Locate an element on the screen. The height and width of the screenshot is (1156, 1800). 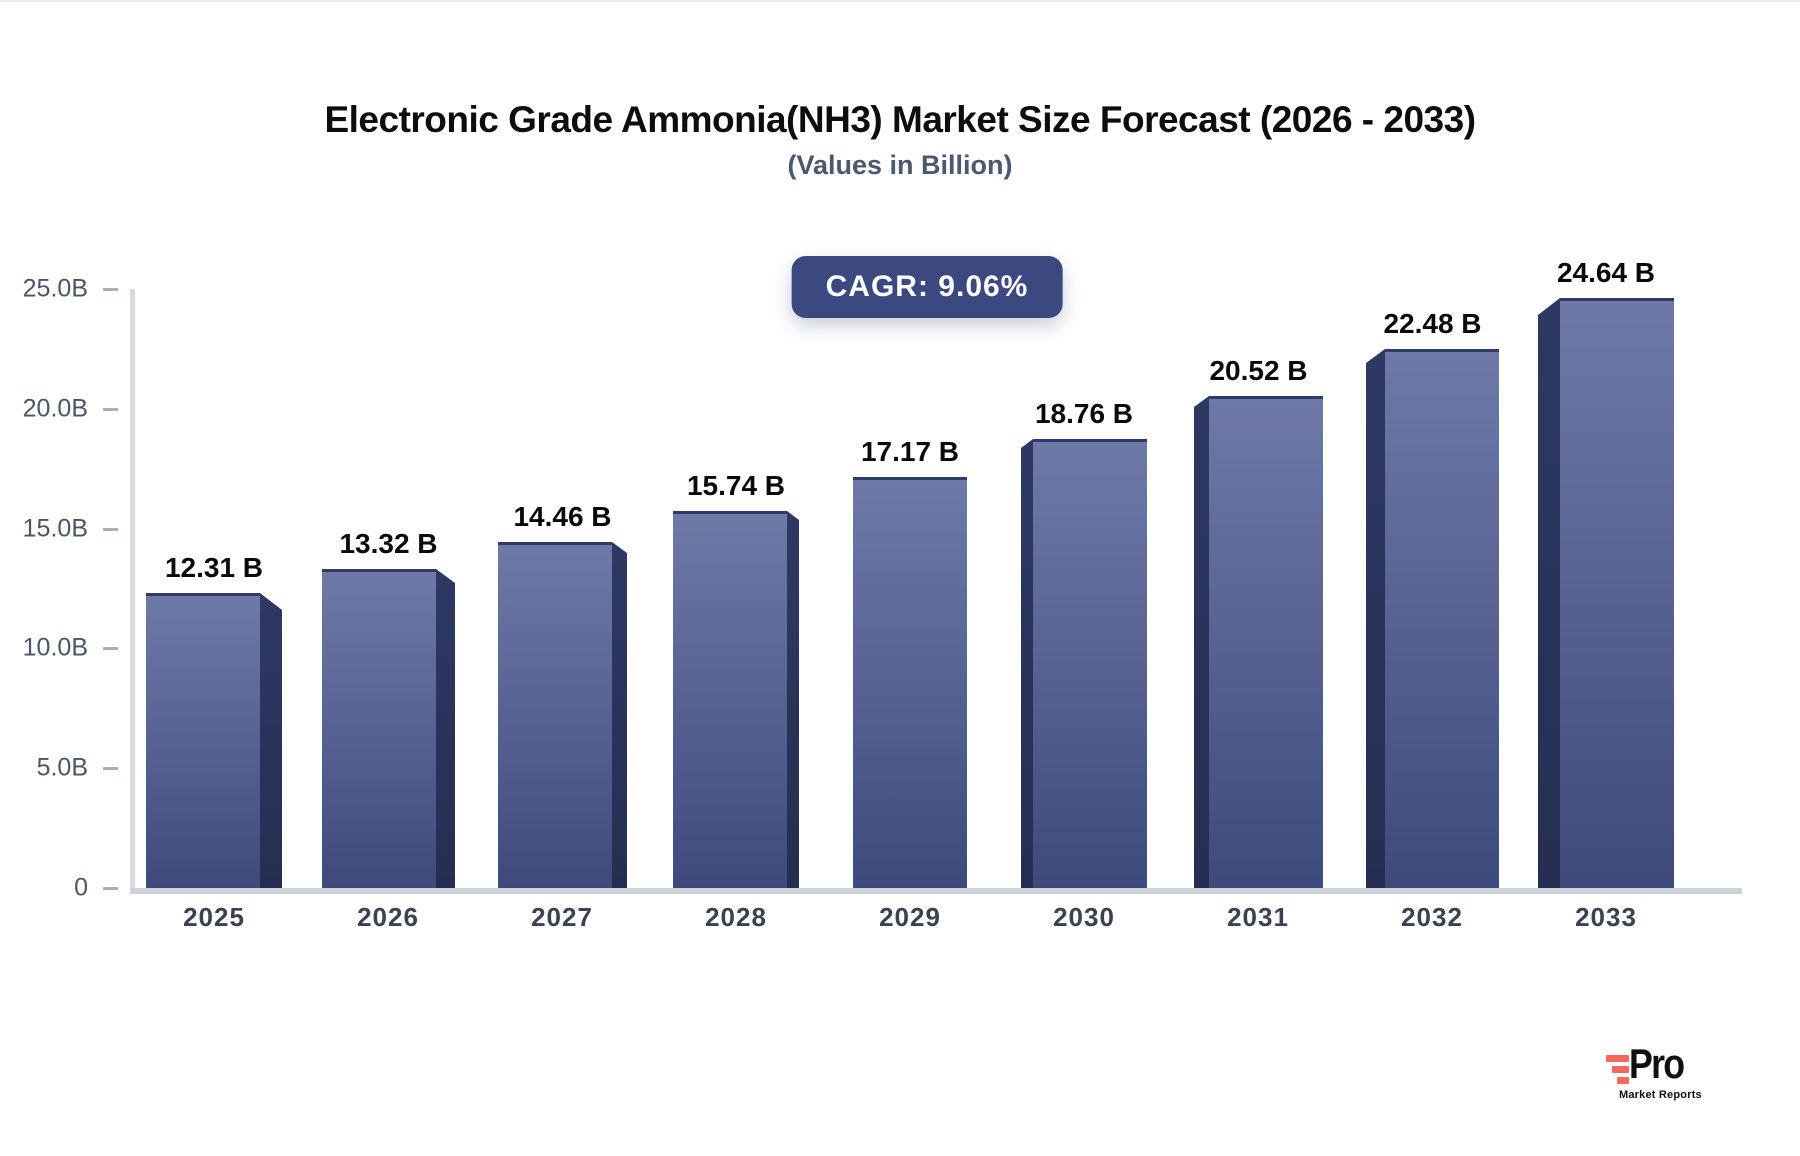
x-axis-label-2031: 2031 is located at coordinates (1258, 917).